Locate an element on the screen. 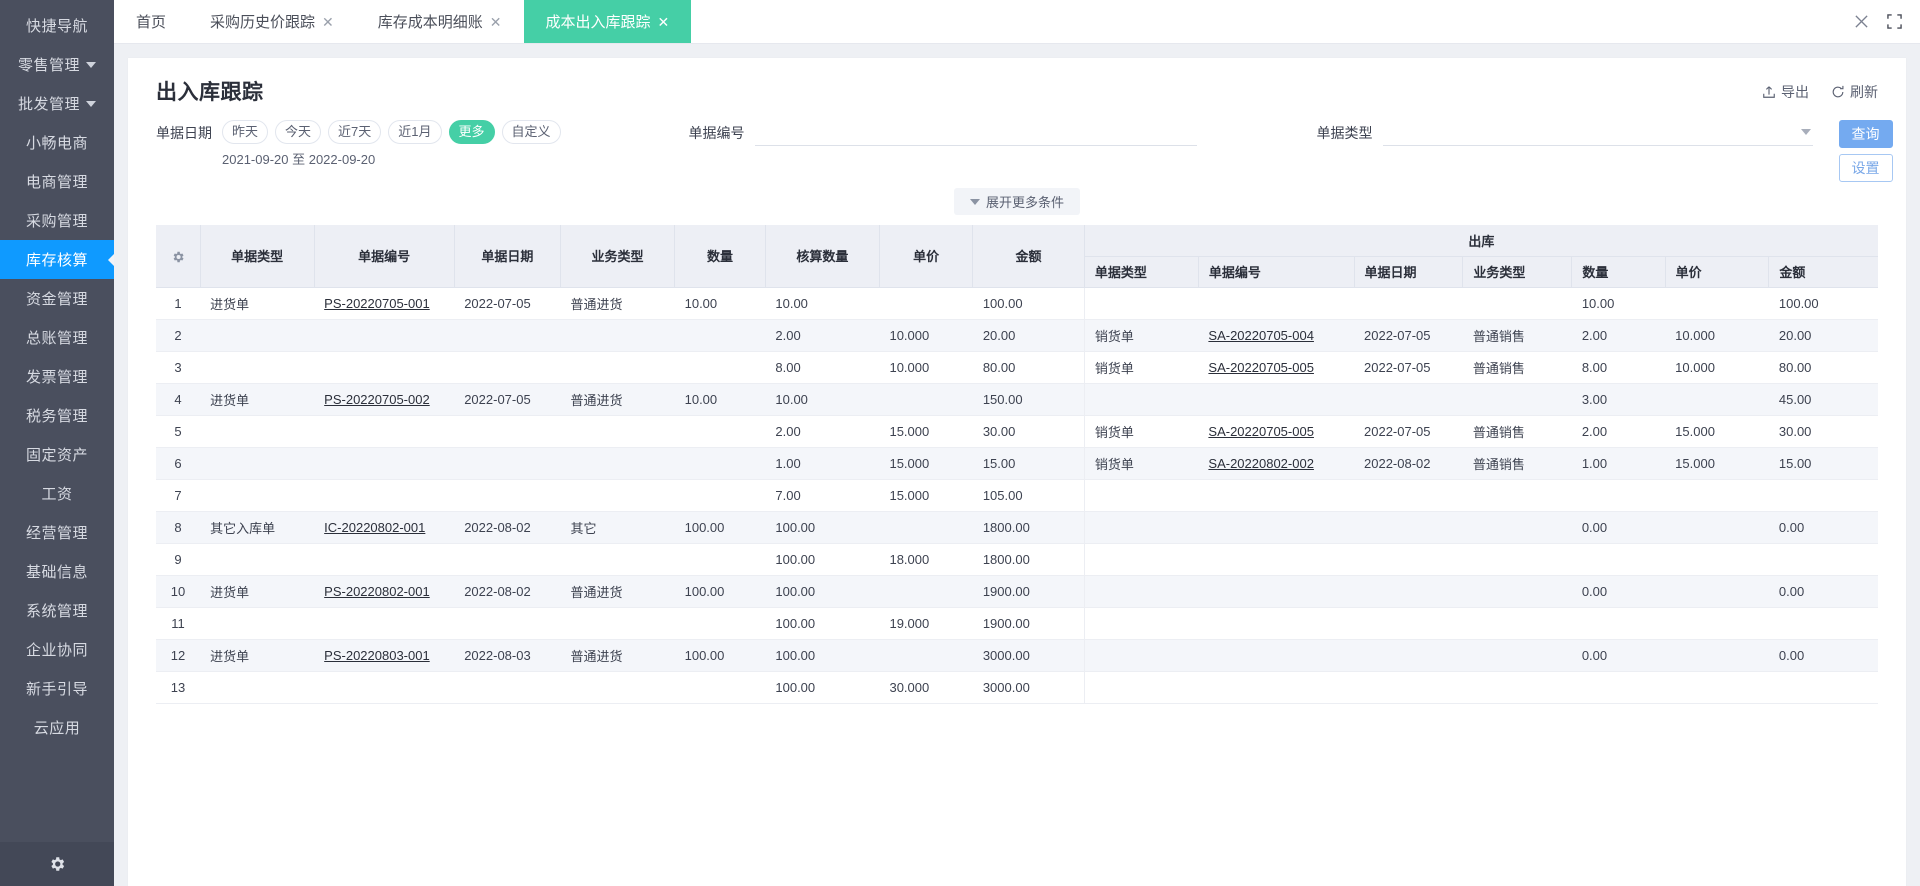 This screenshot has width=1920, height=886. cell-in-no: PS-20220705-002 is located at coordinates (384, 399).